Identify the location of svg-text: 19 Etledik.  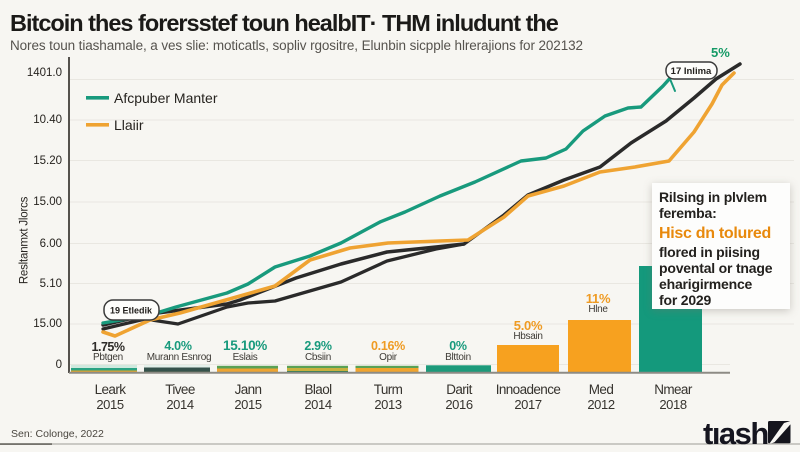
(131, 311).